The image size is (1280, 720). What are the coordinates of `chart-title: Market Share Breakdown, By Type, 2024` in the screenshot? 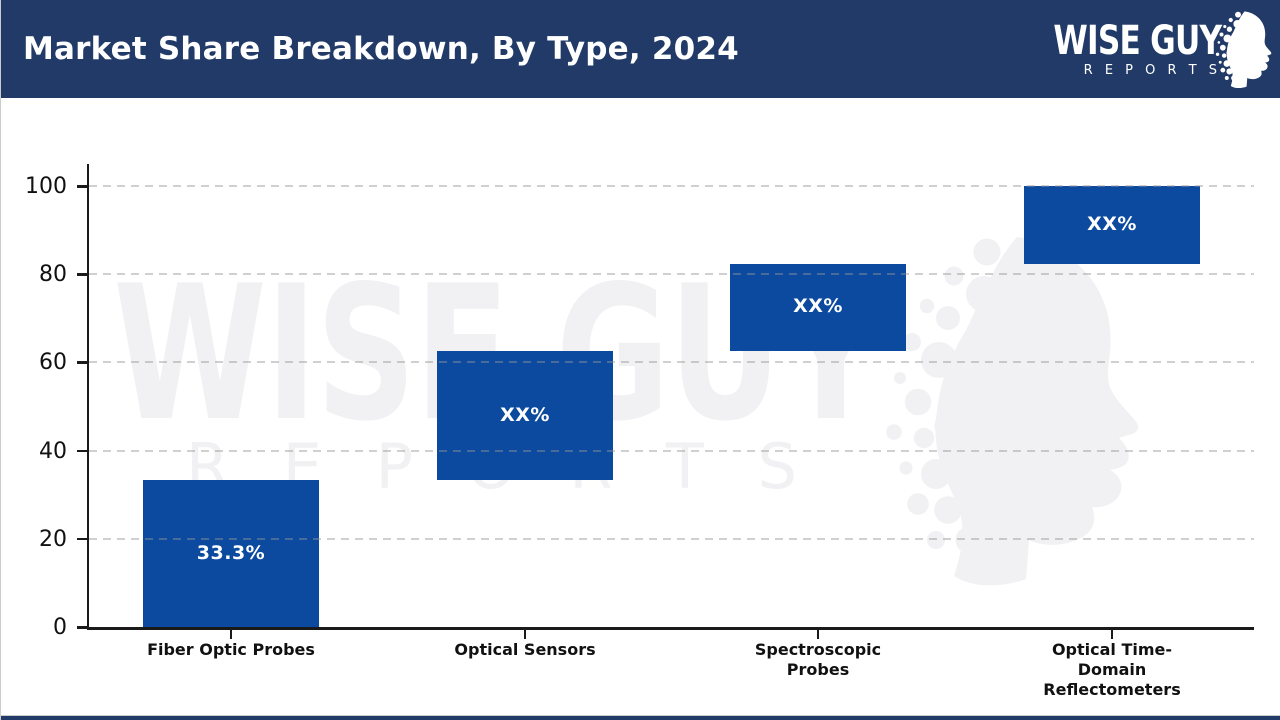 It's located at (381, 49).